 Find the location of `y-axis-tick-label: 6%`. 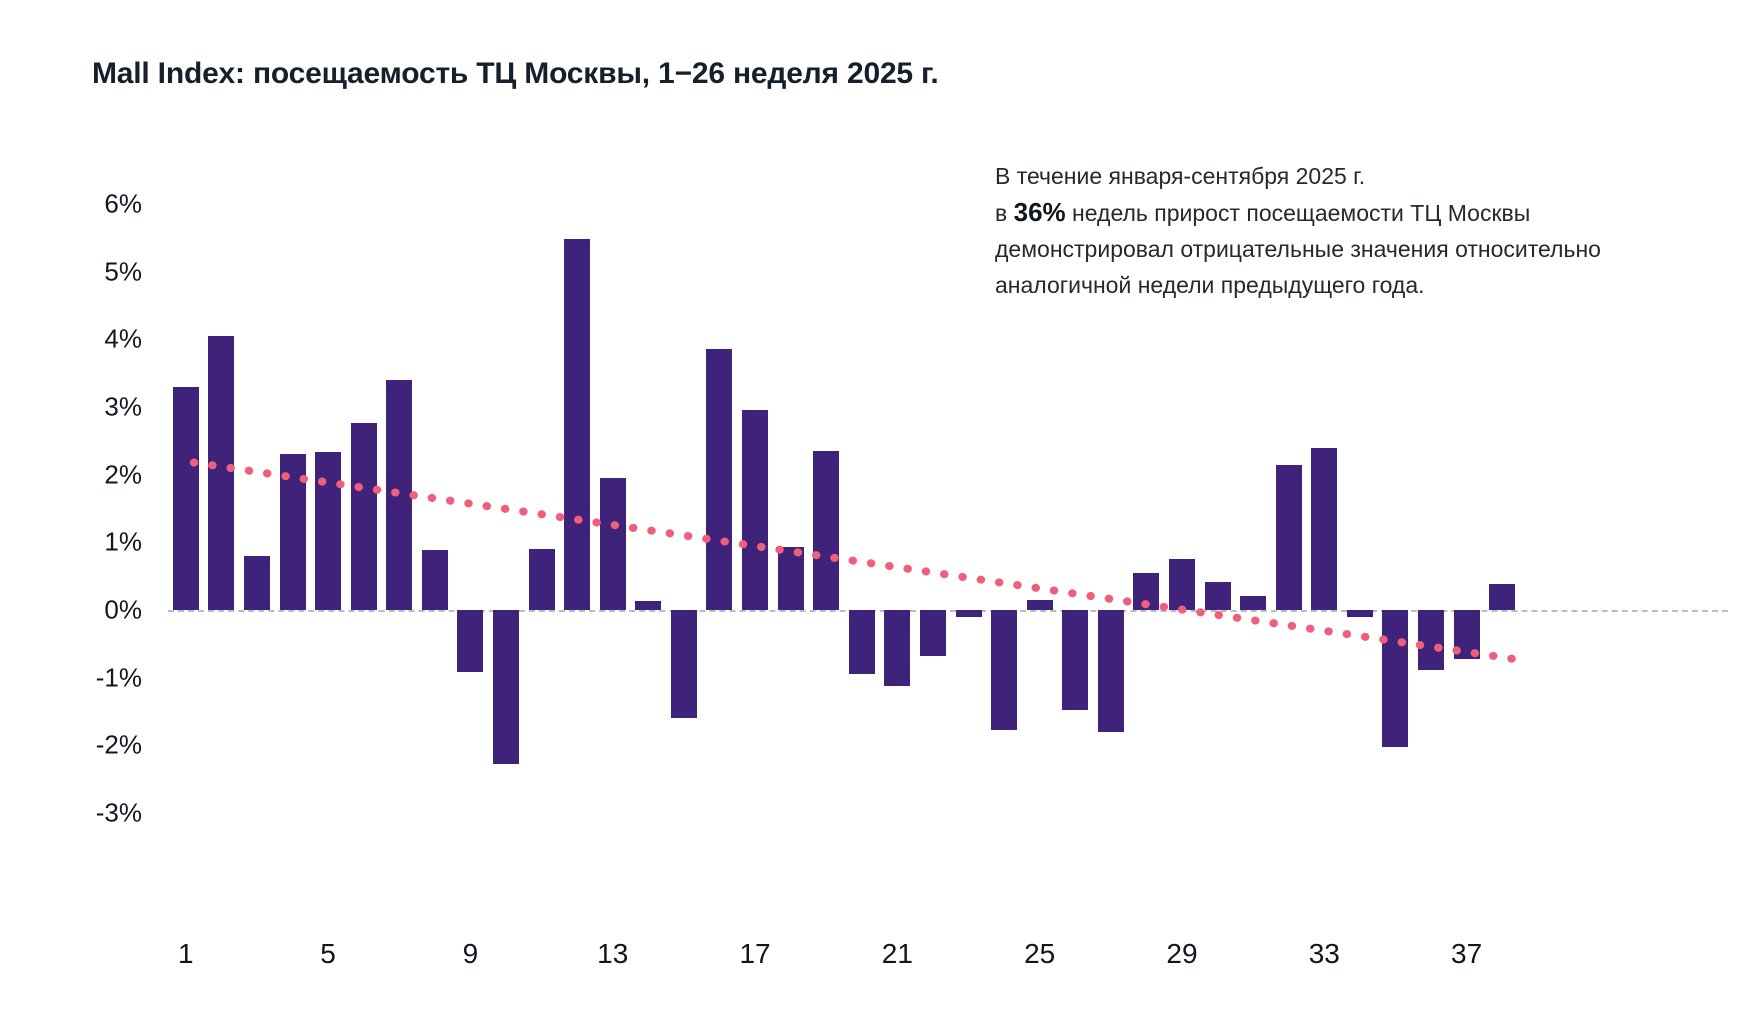

y-axis-tick-label: 6% is located at coordinates (123, 203).